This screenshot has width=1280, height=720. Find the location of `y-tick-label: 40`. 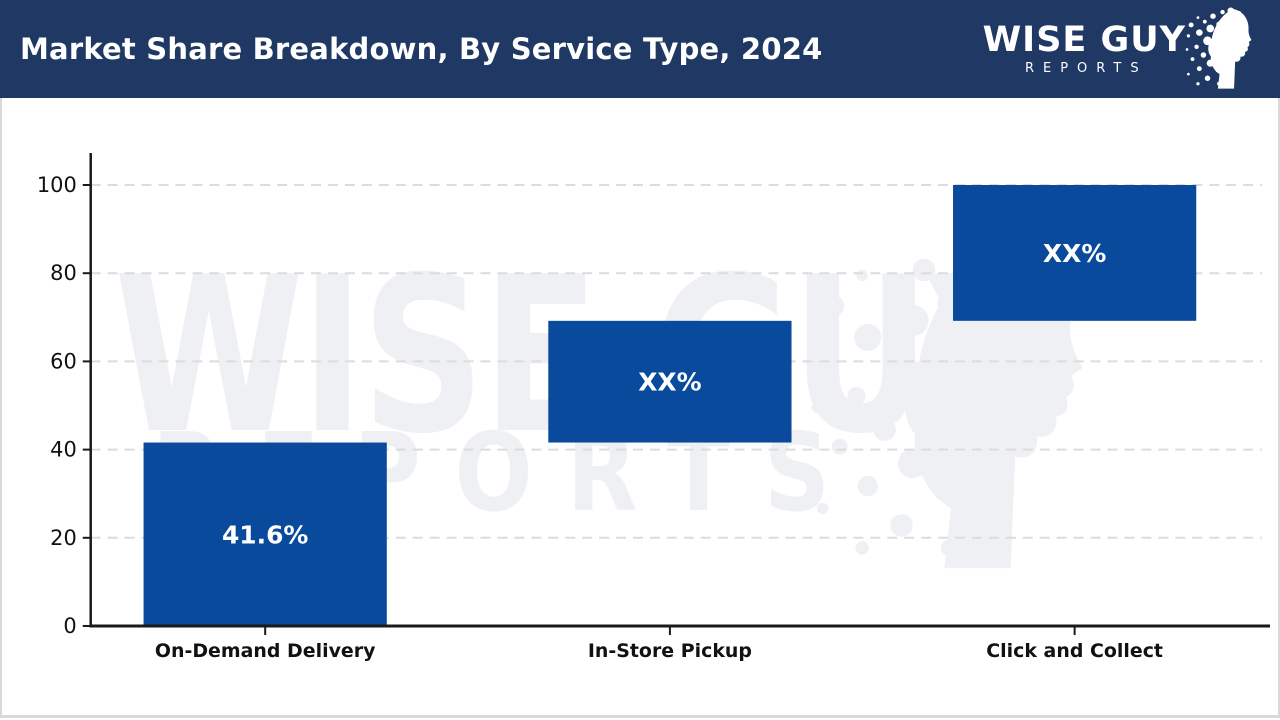

y-tick-label: 40 is located at coordinates (63, 450).